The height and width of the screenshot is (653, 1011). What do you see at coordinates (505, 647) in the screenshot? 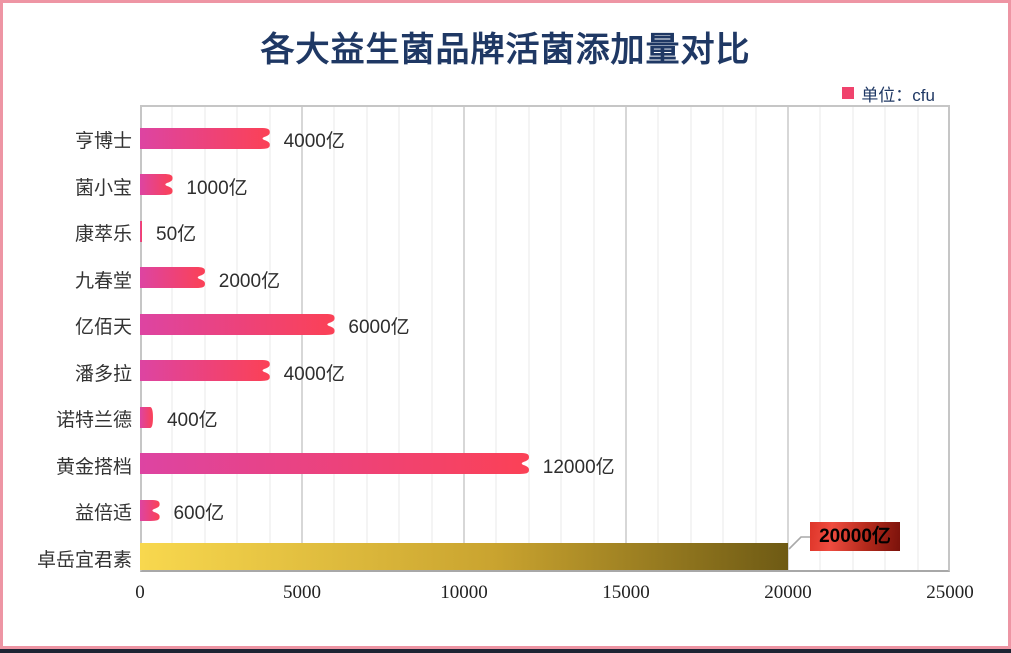
I see `bottom-pink-line` at bounding box center [505, 647].